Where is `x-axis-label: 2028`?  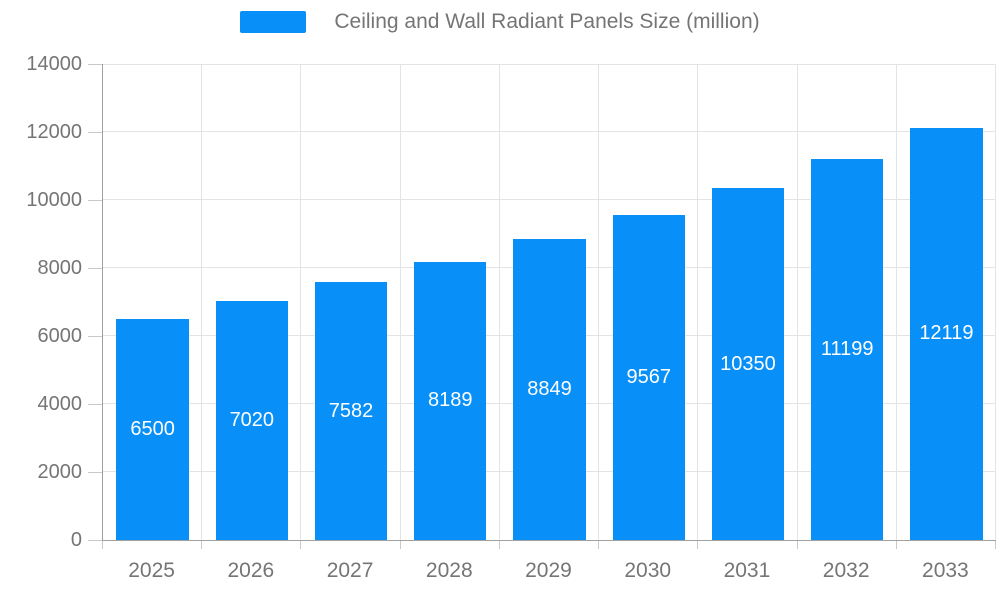 x-axis-label: 2028 is located at coordinates (449, 570).